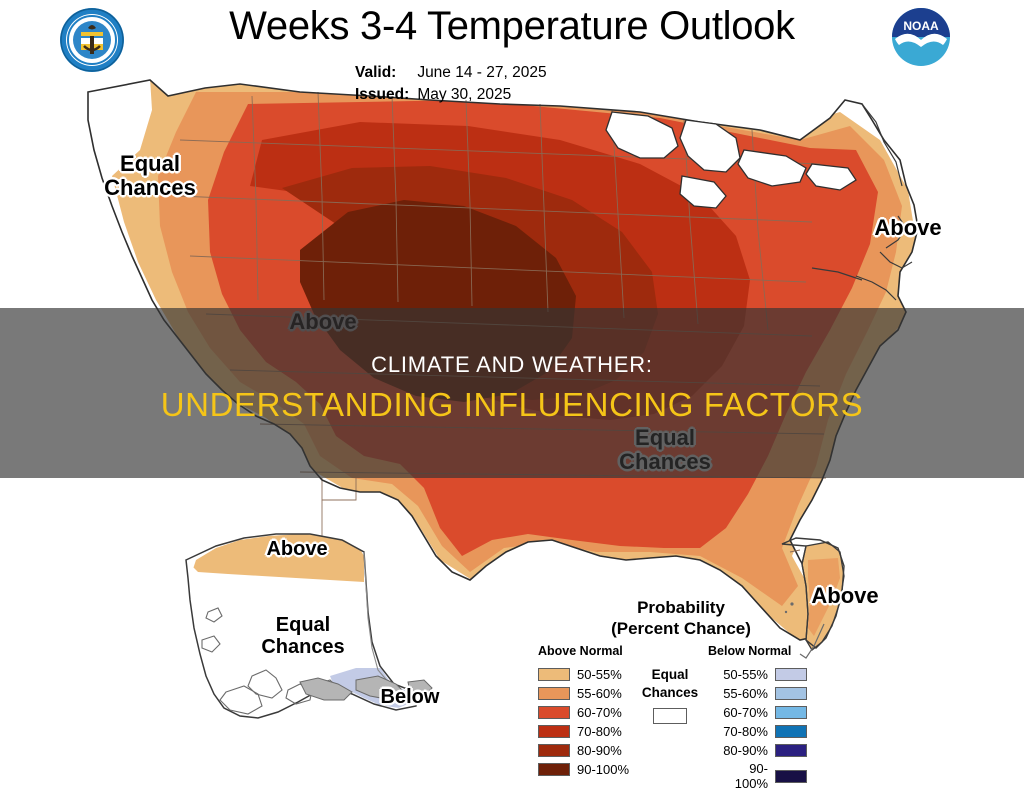  I want to click on legend-label-below-normal: 50-55%, so click(745, 675).